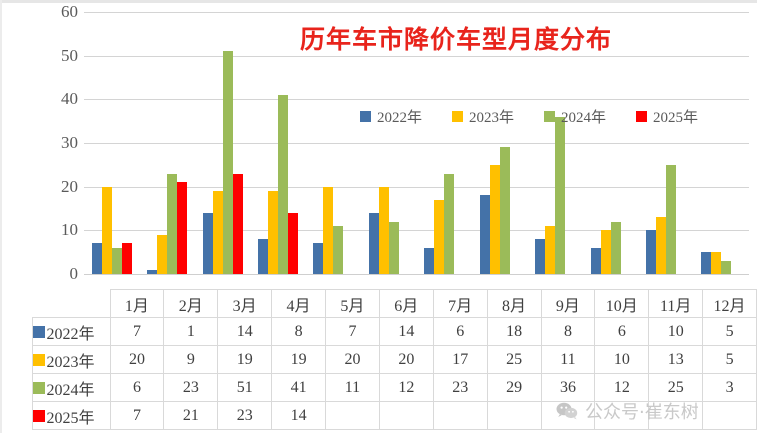  I want to click on bar-2024年-6月, so click(393, 247).